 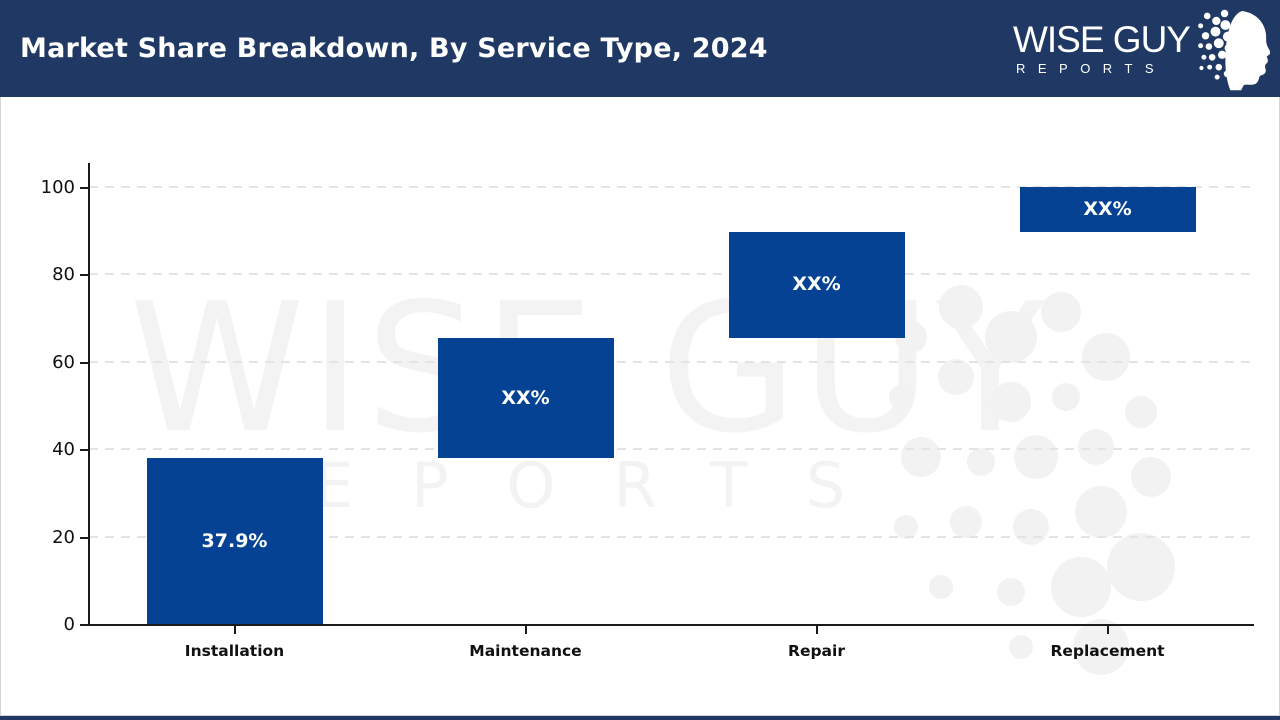 I want to click on wiseguy-logo: WISE GUY REPORTS, so click(x=1141, y=49).